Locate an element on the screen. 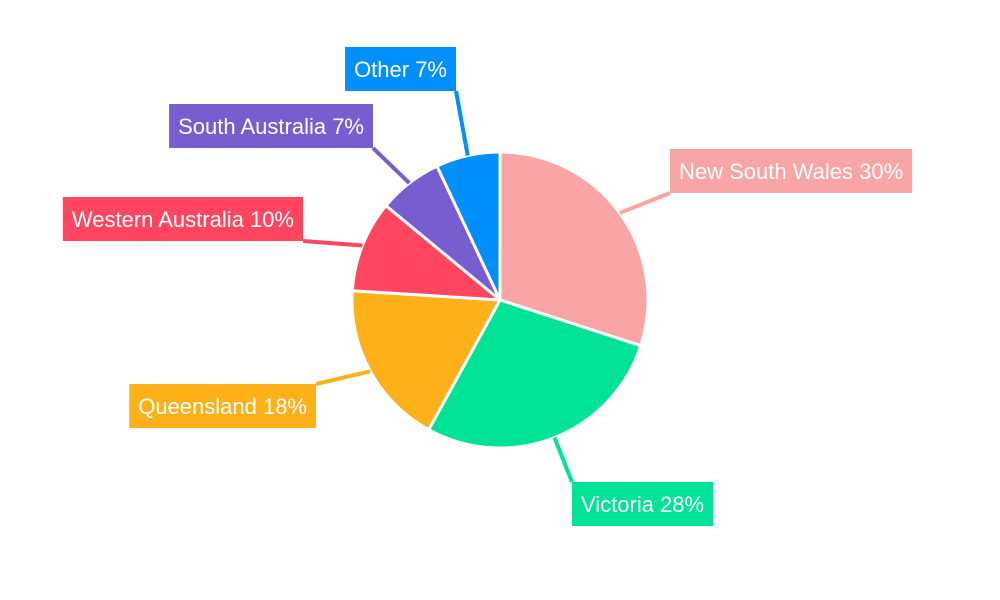 The height and width of the screenshot is (600, 1000). data-label-text: Other 7% is located at coordinates (400, 69).